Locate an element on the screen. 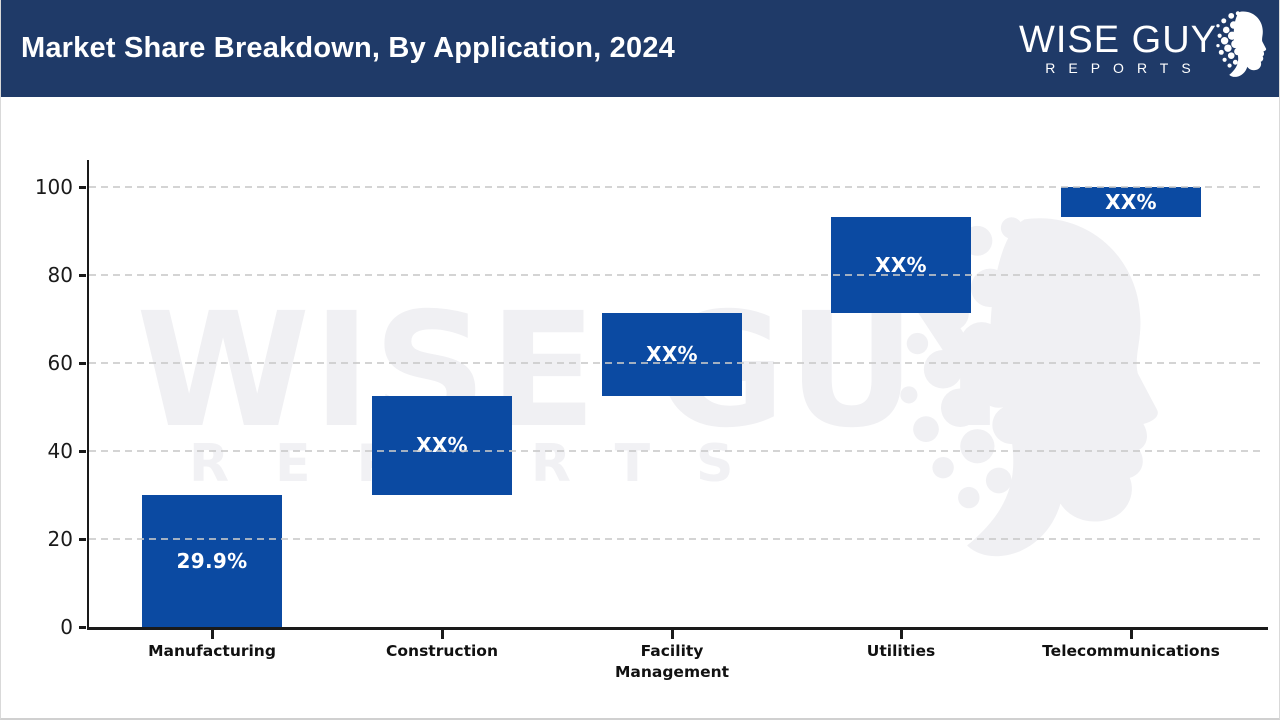 The image size is (1280, 720). x-axis-label: Manufacturing is located at coordinates (212, 651).